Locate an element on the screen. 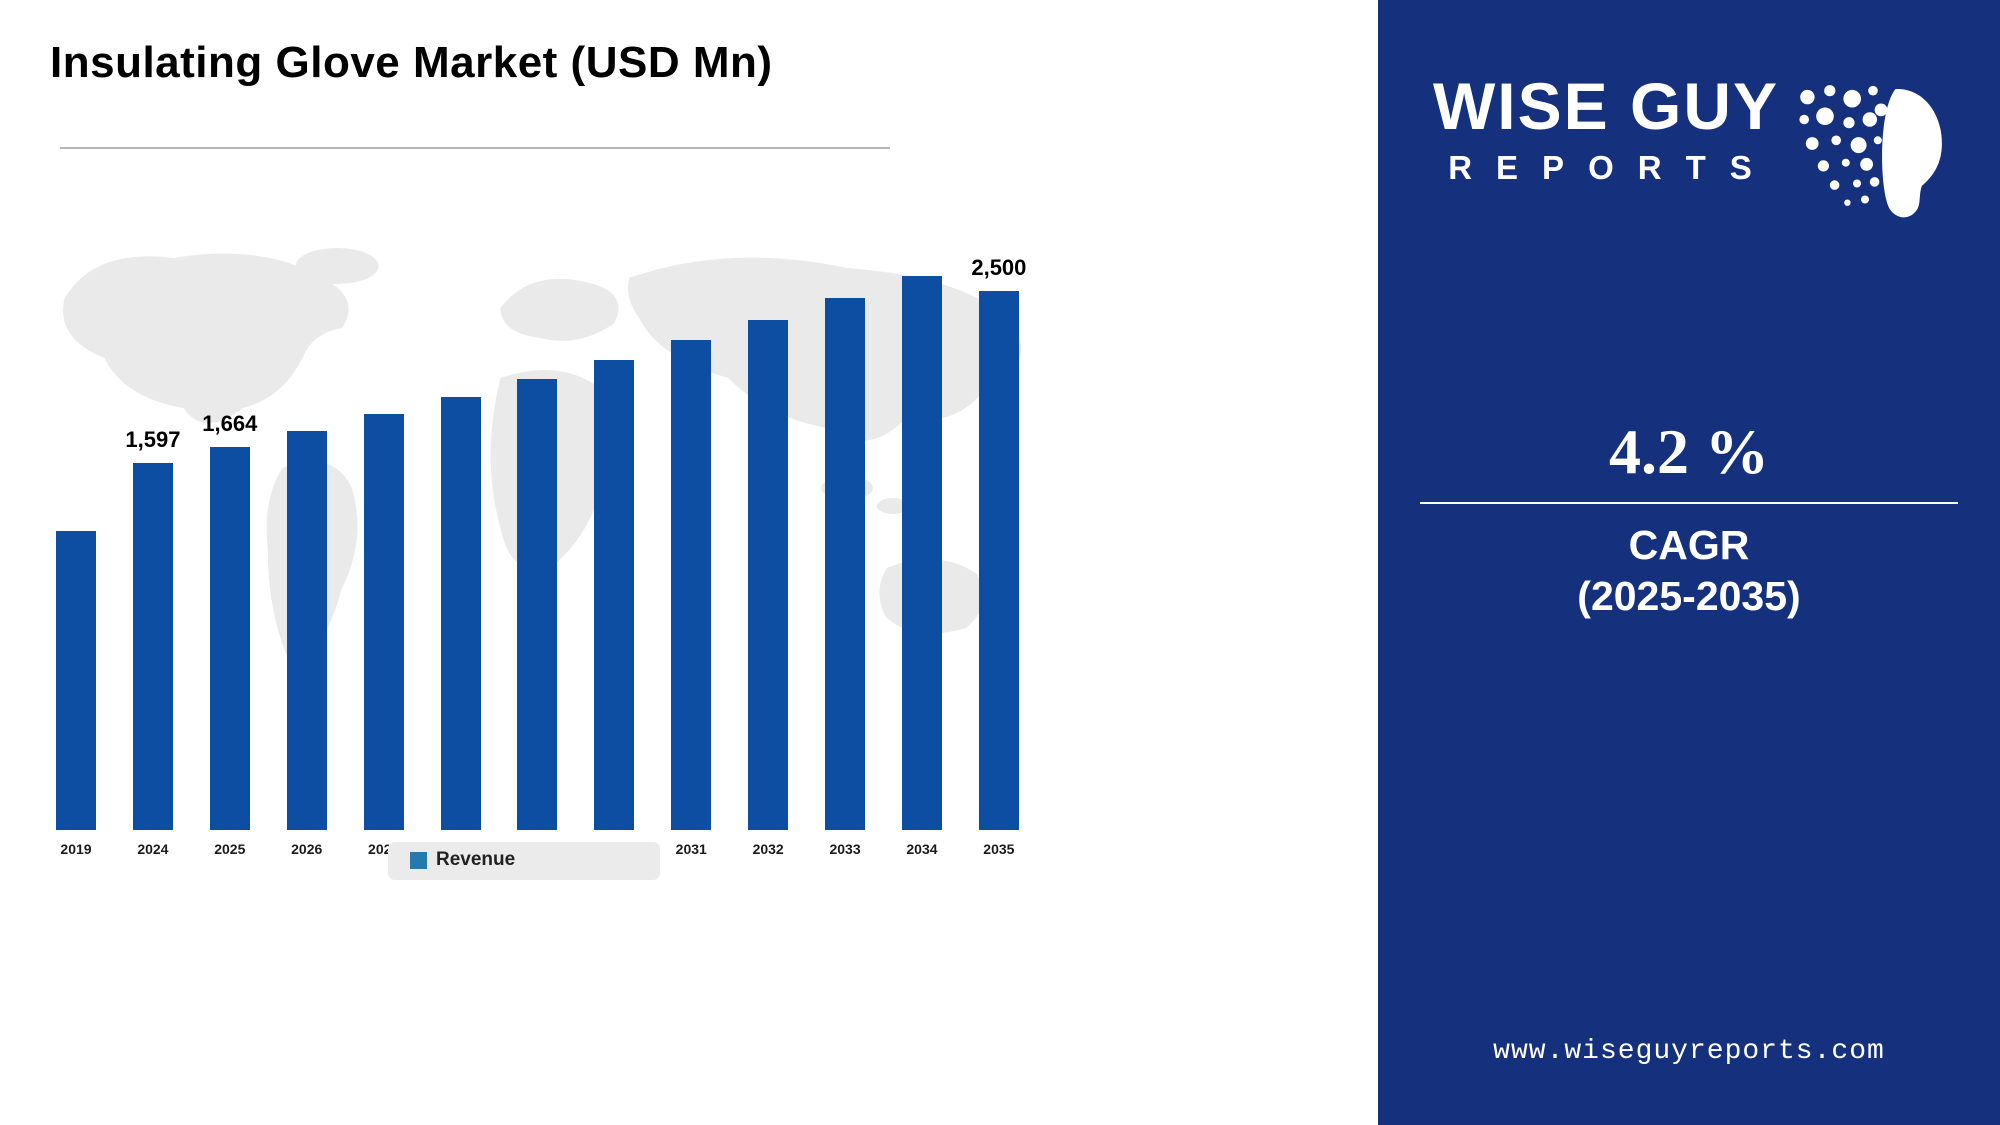 The image size is (2000, 1125). bar-group-2032: 2032 is located at coordinates (768, 556).